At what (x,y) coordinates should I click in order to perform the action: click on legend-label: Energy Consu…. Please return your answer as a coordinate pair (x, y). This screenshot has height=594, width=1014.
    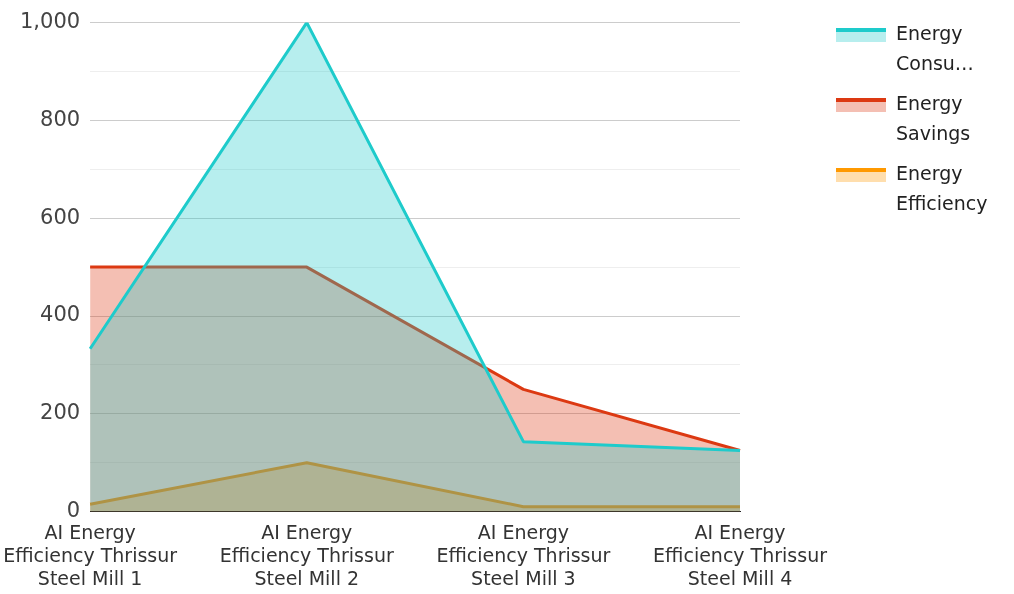
    Looking at the image, I should click on (935, 48).